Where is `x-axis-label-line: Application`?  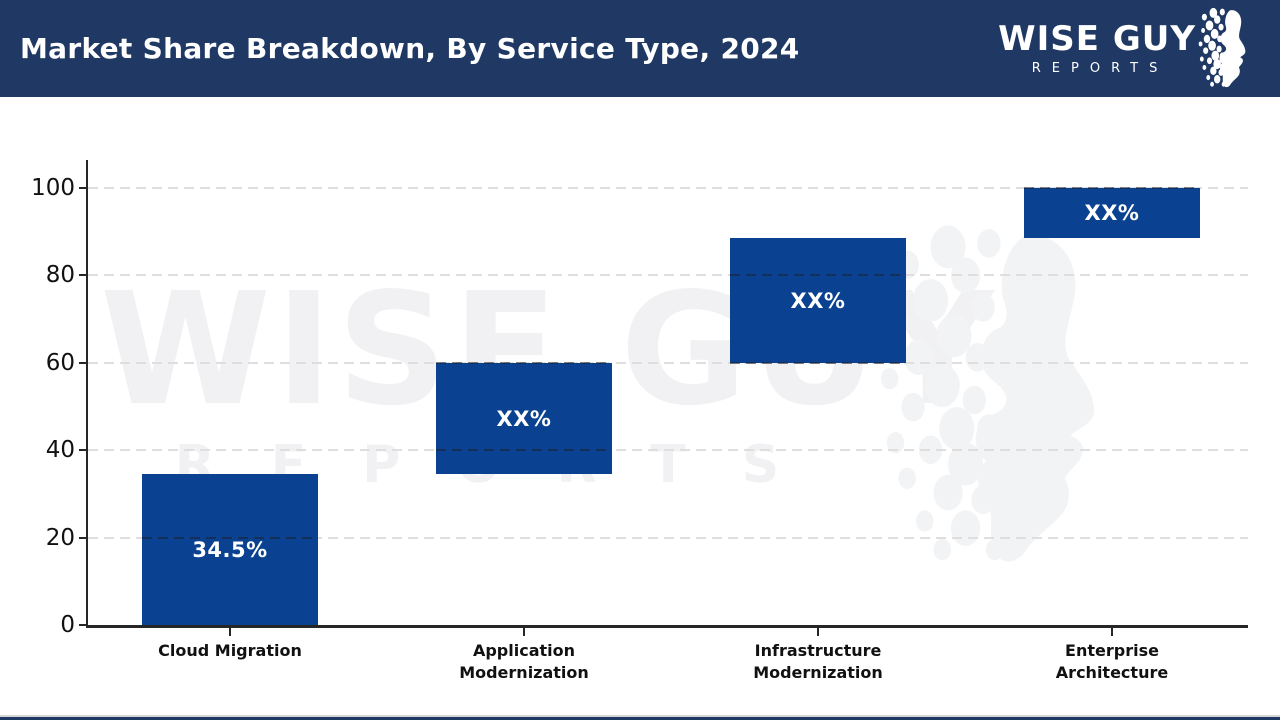 x-axis-label-line: Application is located at coordinates (524, 650).